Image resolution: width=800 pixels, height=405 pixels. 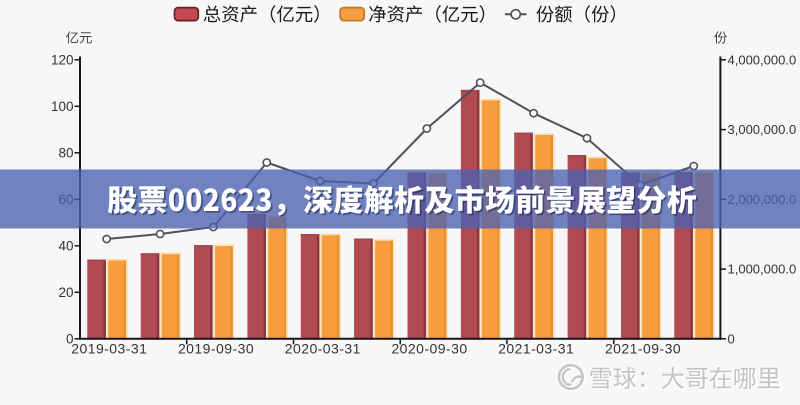 What do you see at coordinates (429, 349) in the screenshot?
I see `svg-text: 2020-09-30` at bounding box center [429, 349].